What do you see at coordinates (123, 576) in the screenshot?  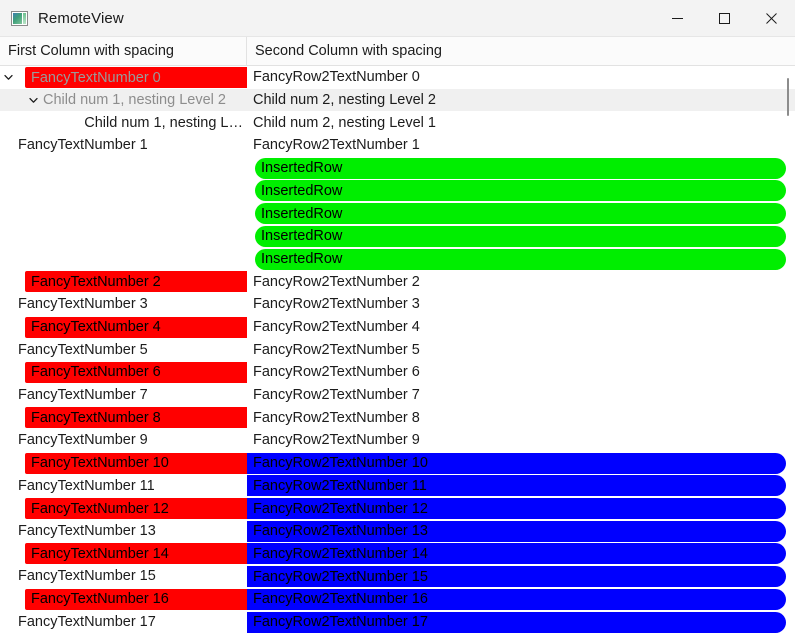 I see `cell-first-column: FancyTextNumber 15` at bounding box center [123, 576].